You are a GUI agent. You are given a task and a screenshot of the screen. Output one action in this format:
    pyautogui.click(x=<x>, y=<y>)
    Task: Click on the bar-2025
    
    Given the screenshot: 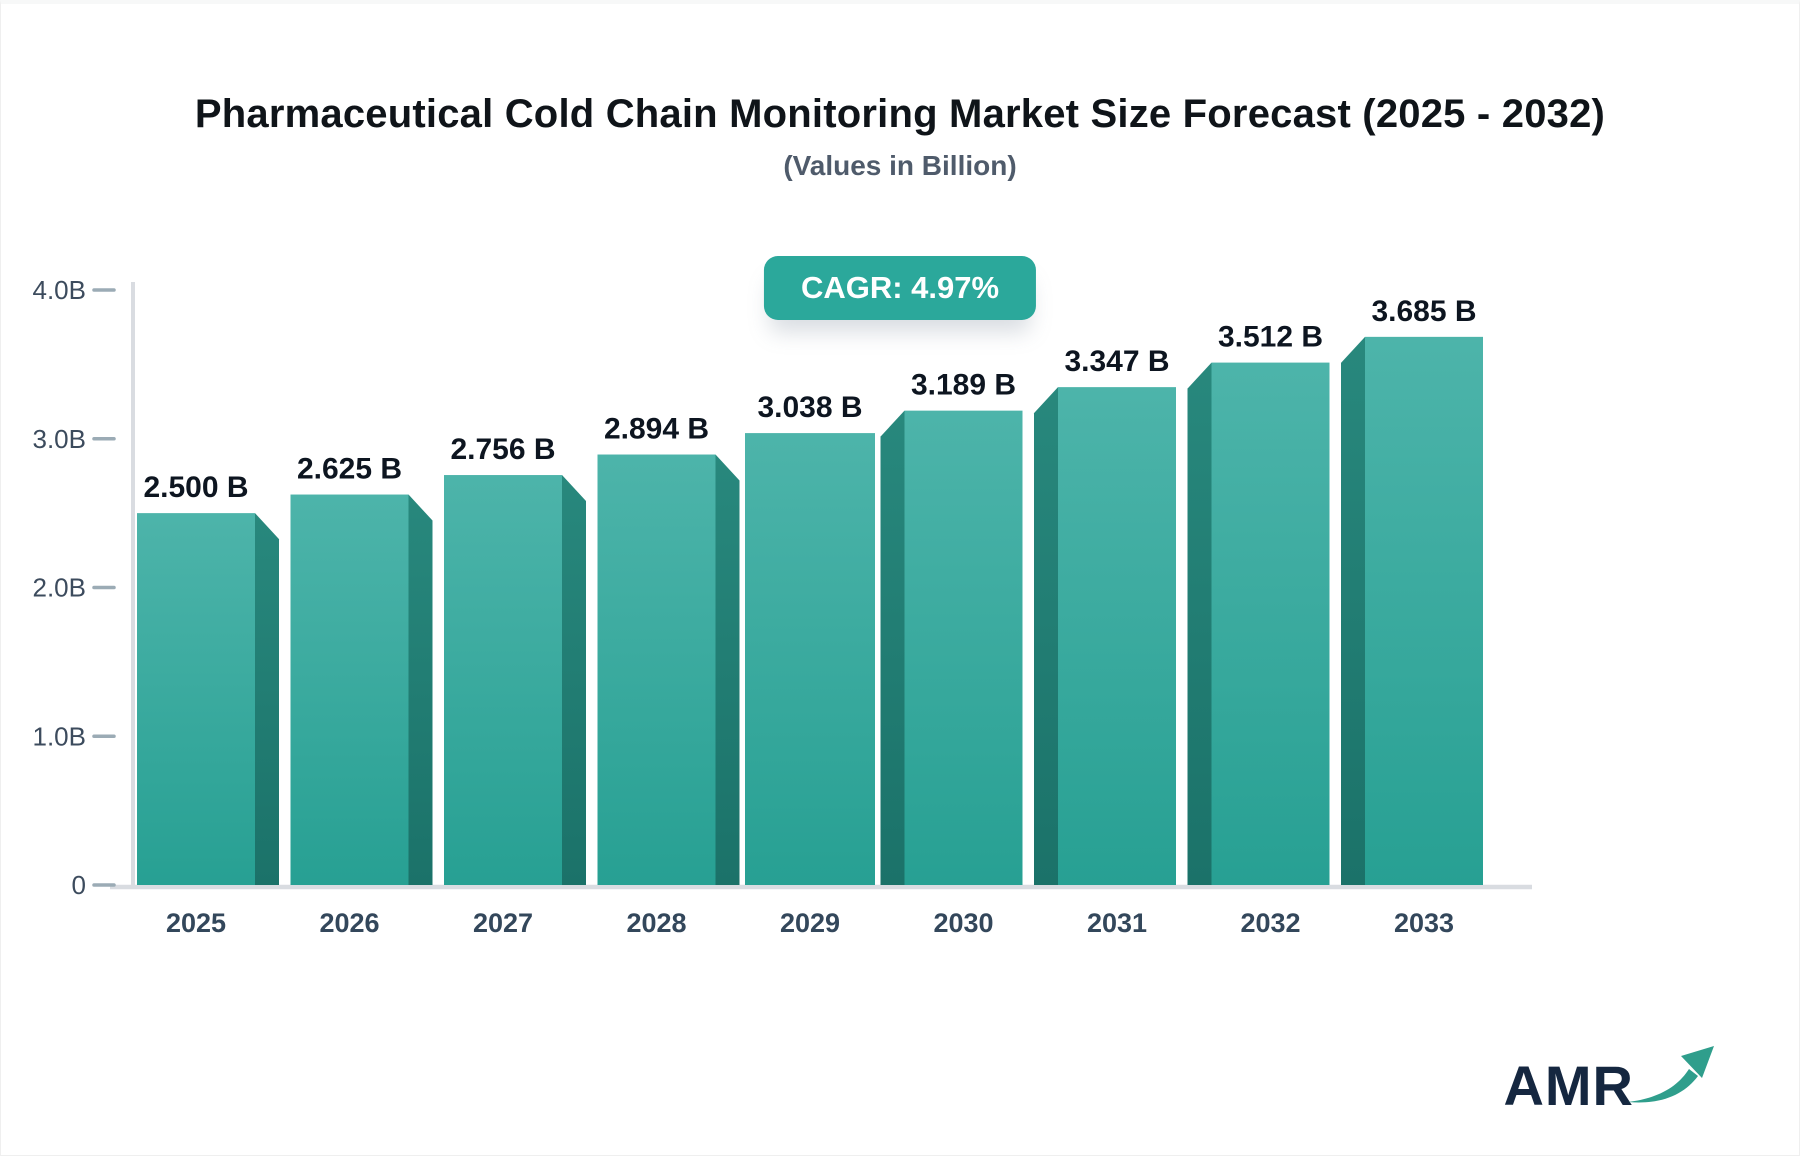 What is the action you would take?
    pyautogui.click(x=196, y=699)
    